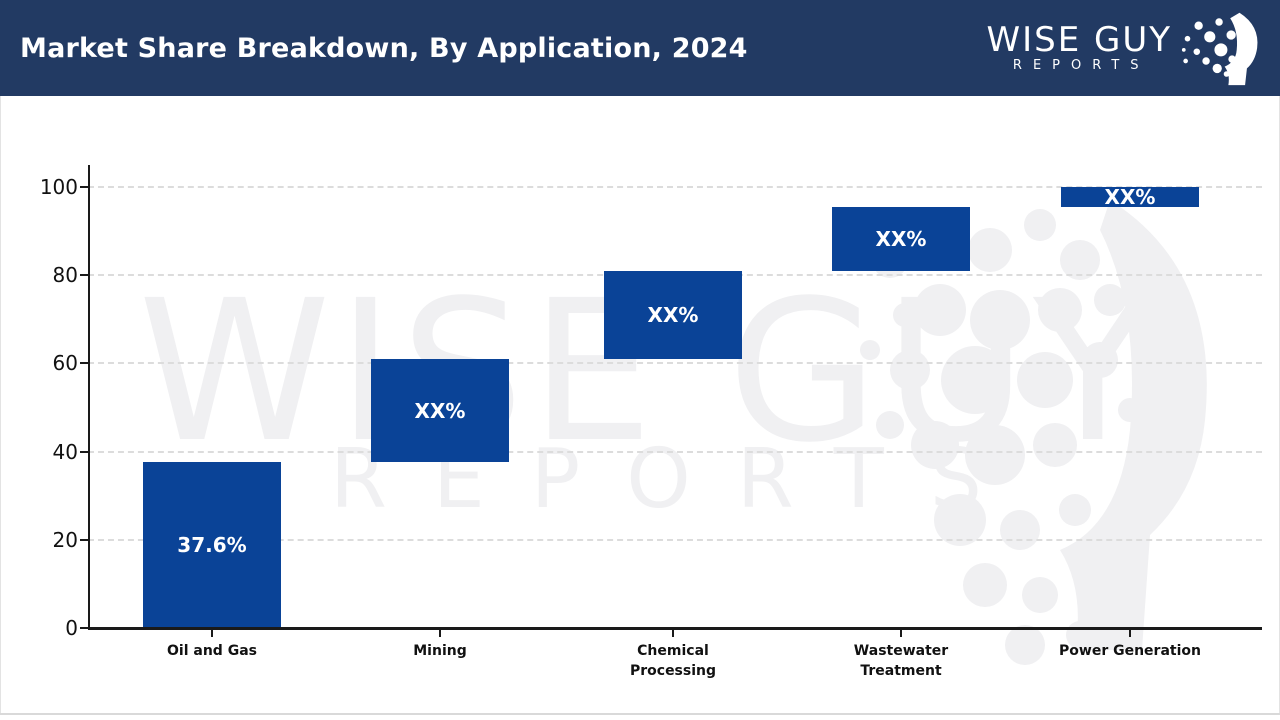 The image size is (1280, 720). Describe the element at coordinates (65, 363) in the screenshot. I see `y-tick-label: 60` at that location.